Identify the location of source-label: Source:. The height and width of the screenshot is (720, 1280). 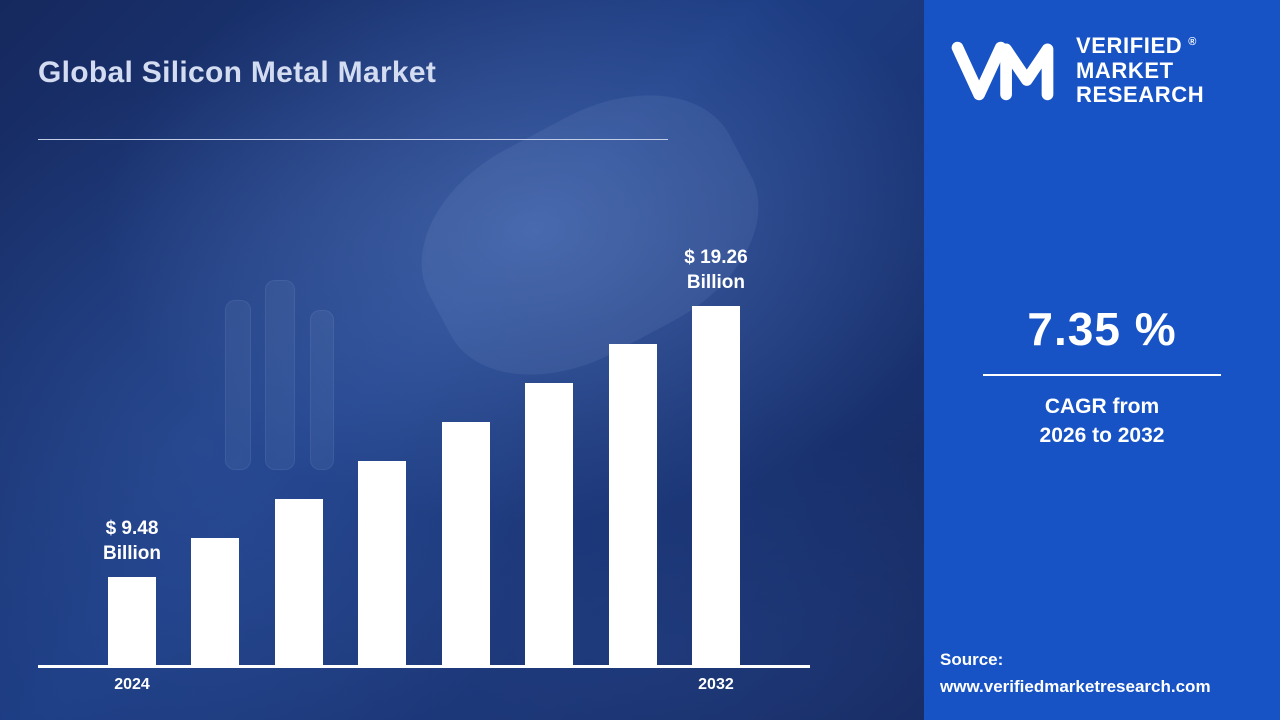
(972, 660).